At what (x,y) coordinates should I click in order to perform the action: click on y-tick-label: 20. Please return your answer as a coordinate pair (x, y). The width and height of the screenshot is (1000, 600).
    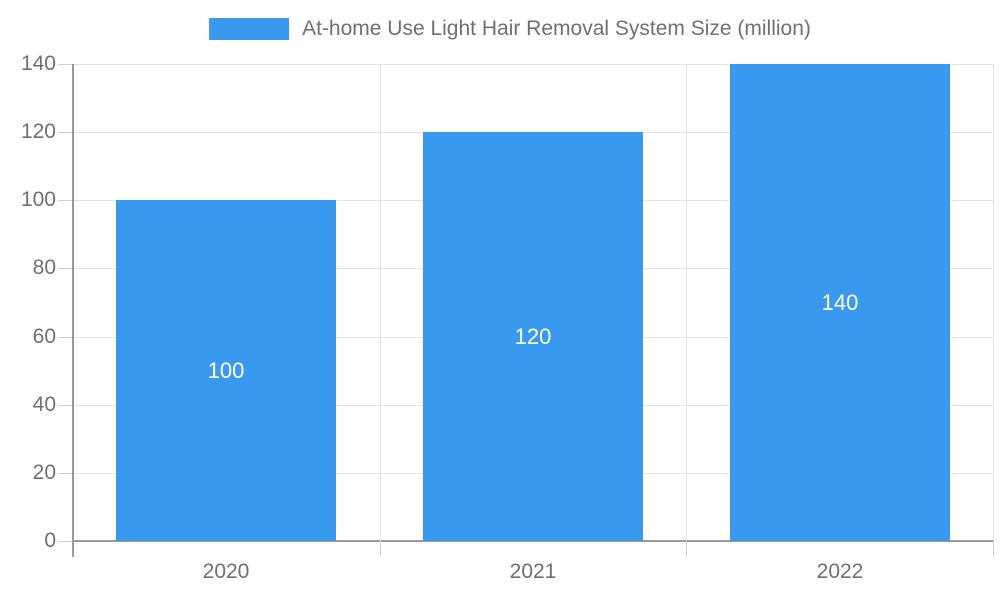
    Looking at the image, I should click on (44, 472).